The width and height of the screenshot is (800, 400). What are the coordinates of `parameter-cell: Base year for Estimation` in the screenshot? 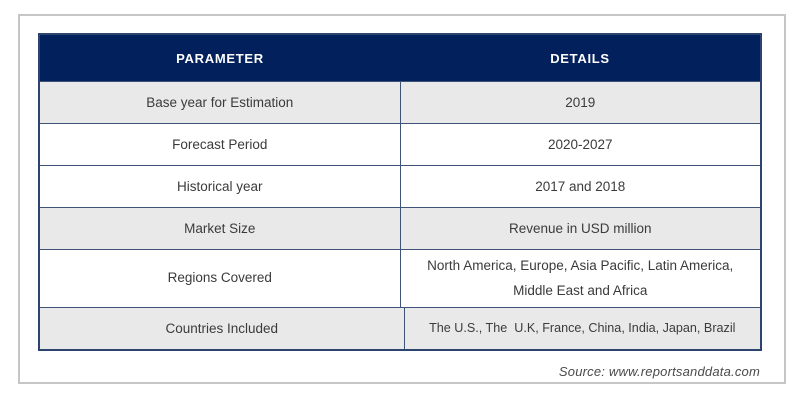 It's located at (220, 102).